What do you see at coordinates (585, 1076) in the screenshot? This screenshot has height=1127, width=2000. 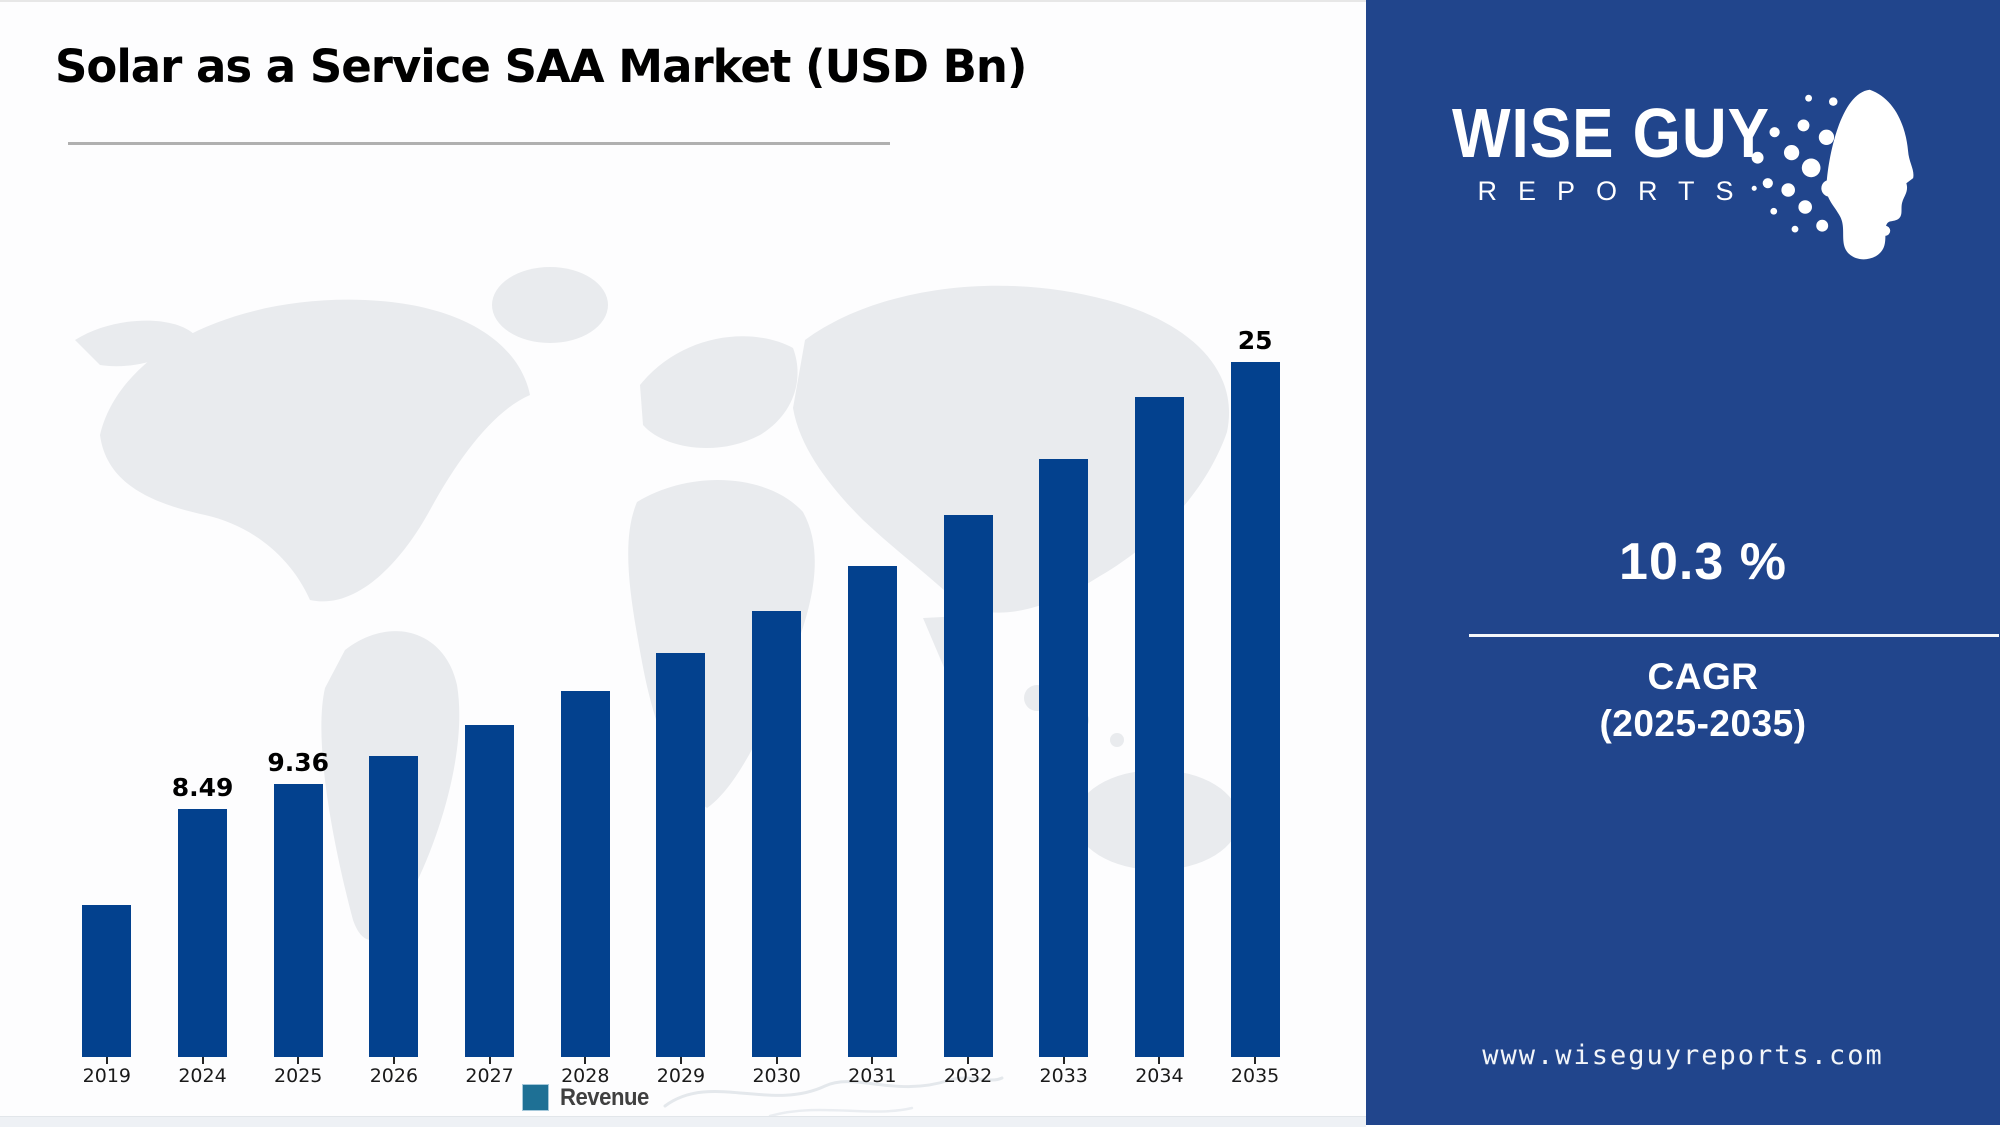 I see `x-axis-tick-label: 2028` at bounding box center [585, 1076].